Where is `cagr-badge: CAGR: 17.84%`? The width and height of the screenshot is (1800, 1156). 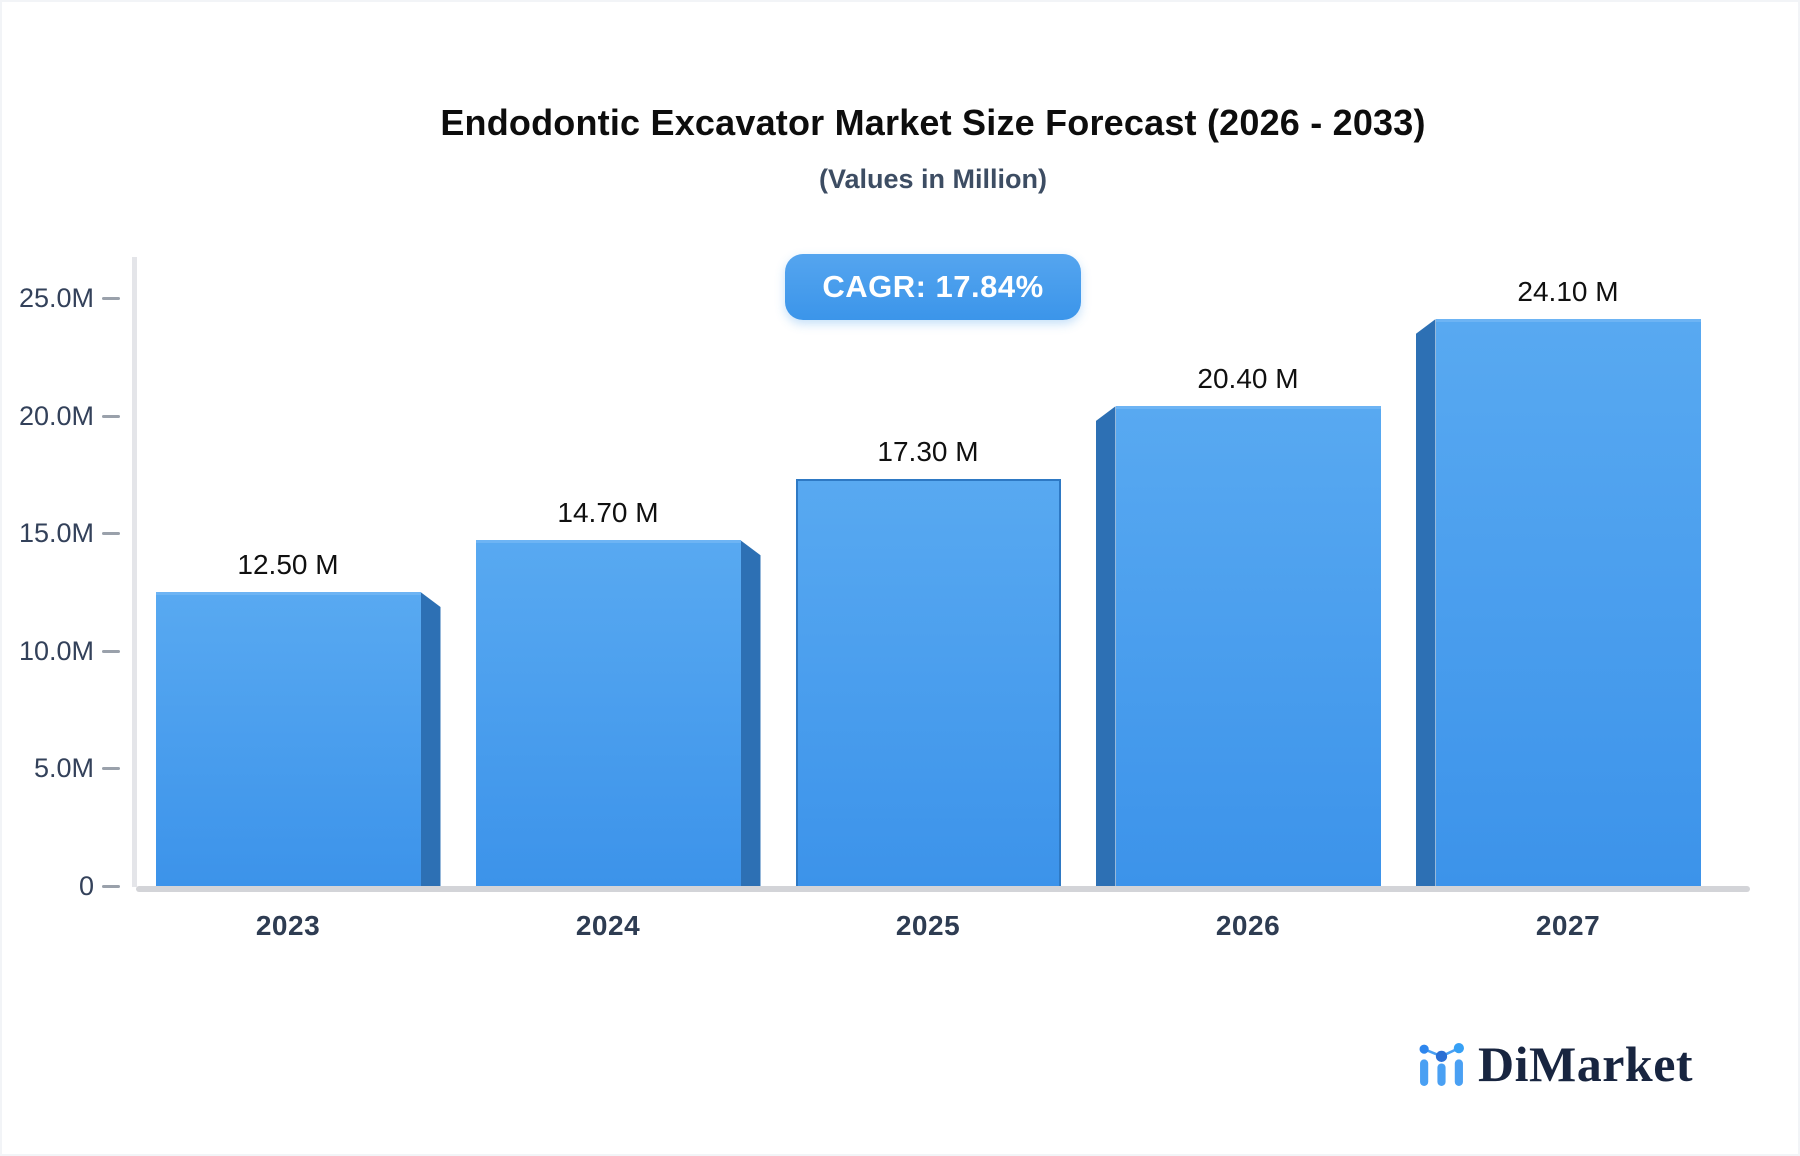
cagr-badge: CAGR: 17.84% is located at coordinates (933, 287).